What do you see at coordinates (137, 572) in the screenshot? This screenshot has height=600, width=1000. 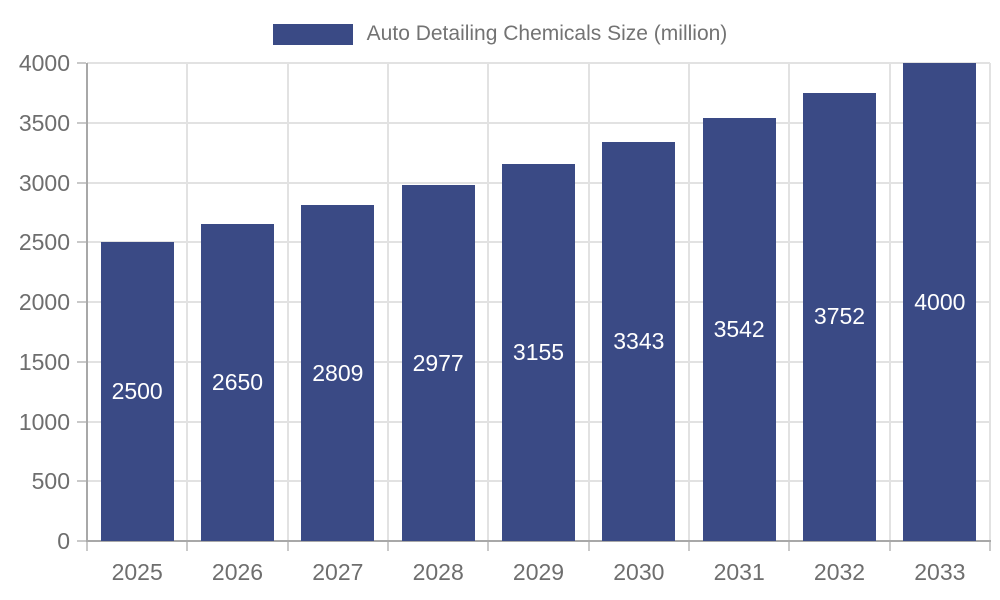 I see `x-tick-label: 2025` at bounding box center [137, 572].